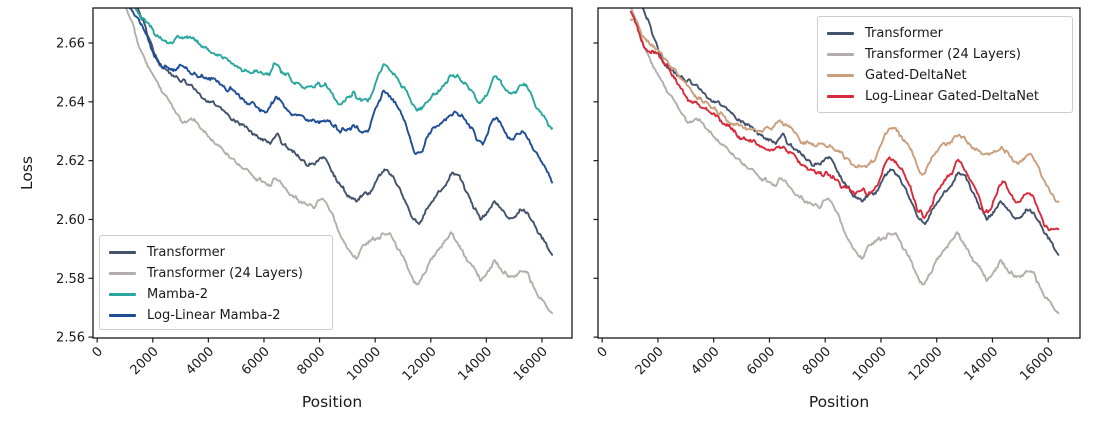  I want to click on legend-item-gated-deltanet: Gated-DeltaNet, so click(944, 75).